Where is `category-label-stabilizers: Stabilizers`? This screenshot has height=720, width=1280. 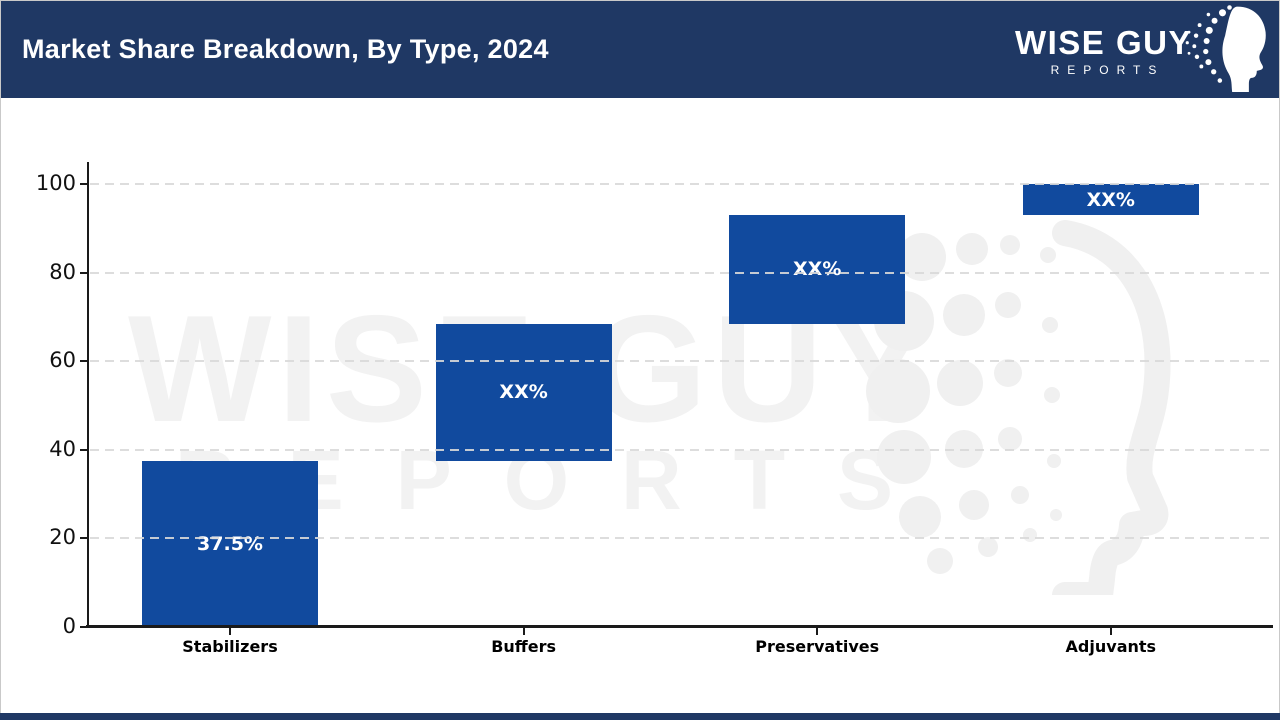
category-label-stabilizers: Stabilizers is located at coordinates (230, 646).